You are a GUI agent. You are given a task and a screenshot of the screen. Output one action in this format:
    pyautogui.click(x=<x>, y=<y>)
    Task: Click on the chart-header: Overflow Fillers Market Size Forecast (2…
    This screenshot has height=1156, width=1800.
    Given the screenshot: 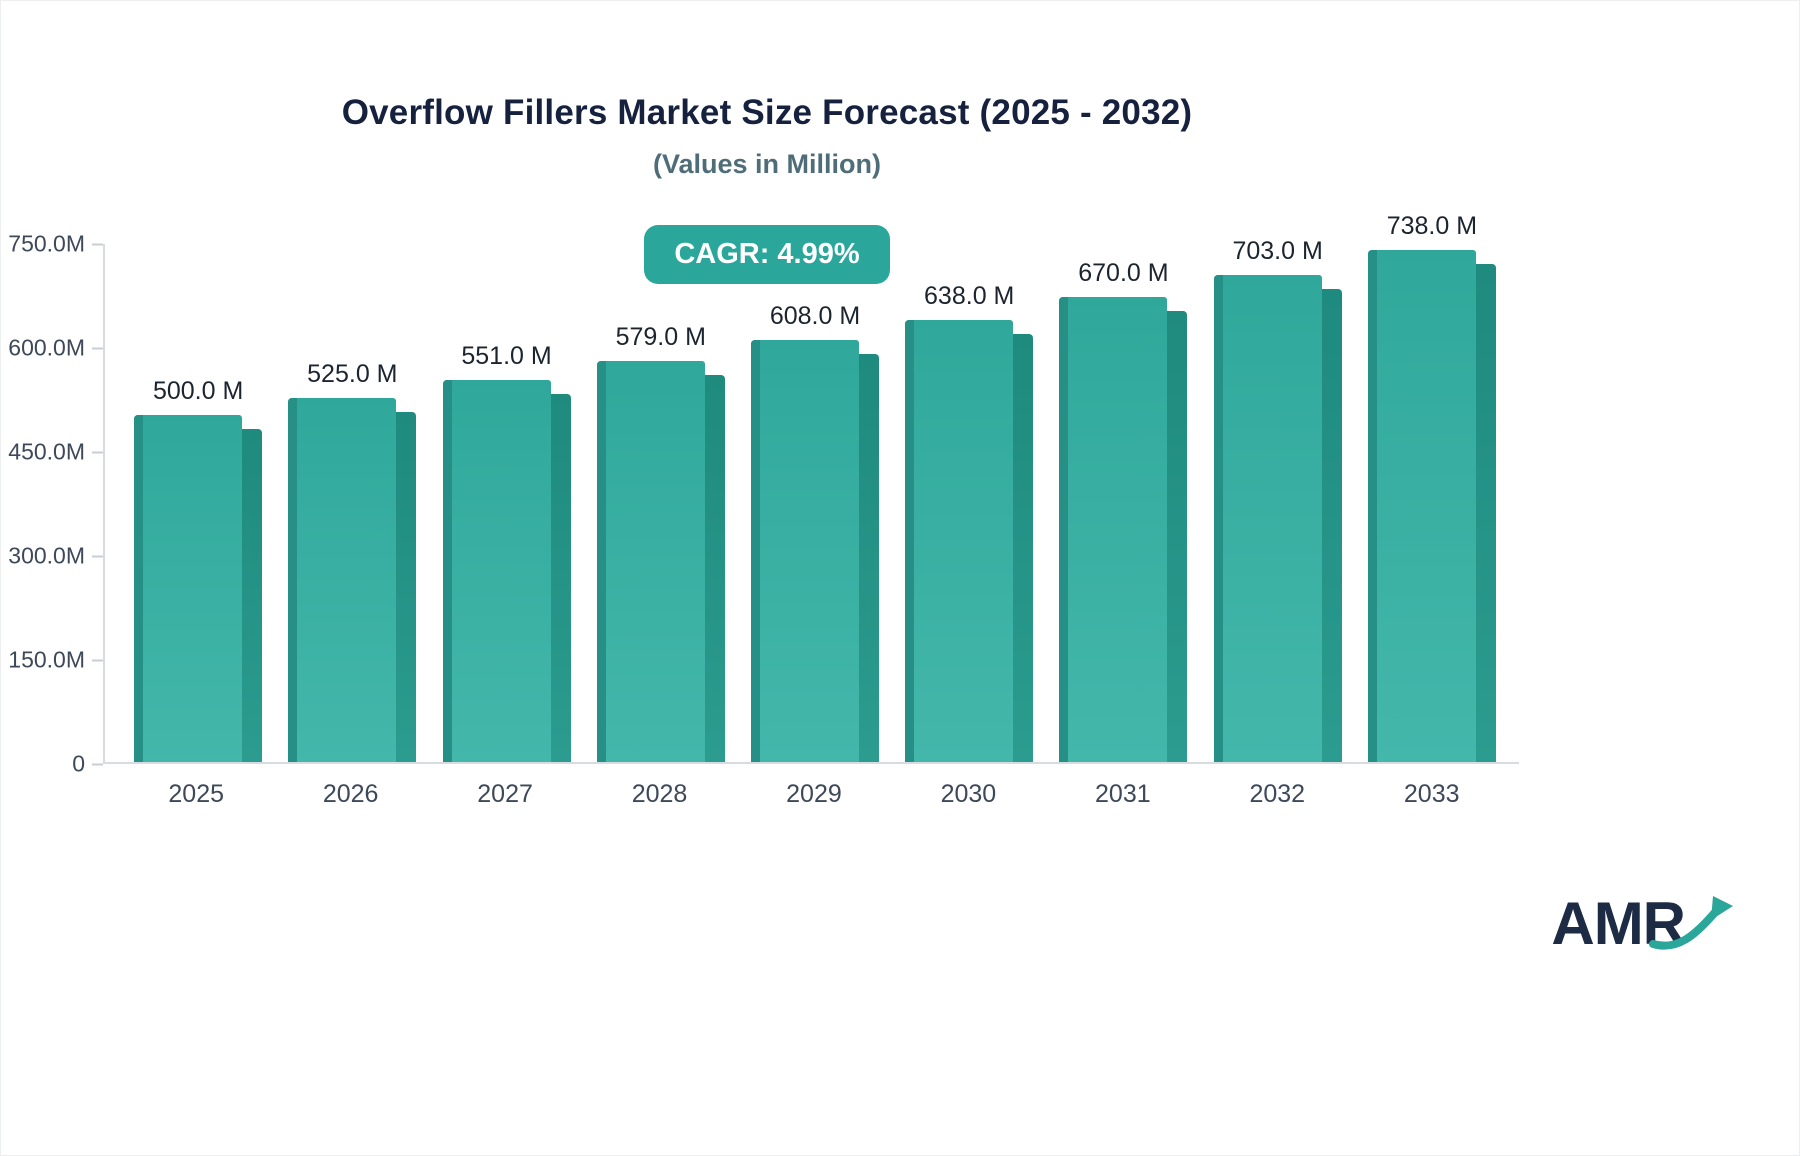 What is the action you would take?
    pyautogui.click(x=767, y=90)
    